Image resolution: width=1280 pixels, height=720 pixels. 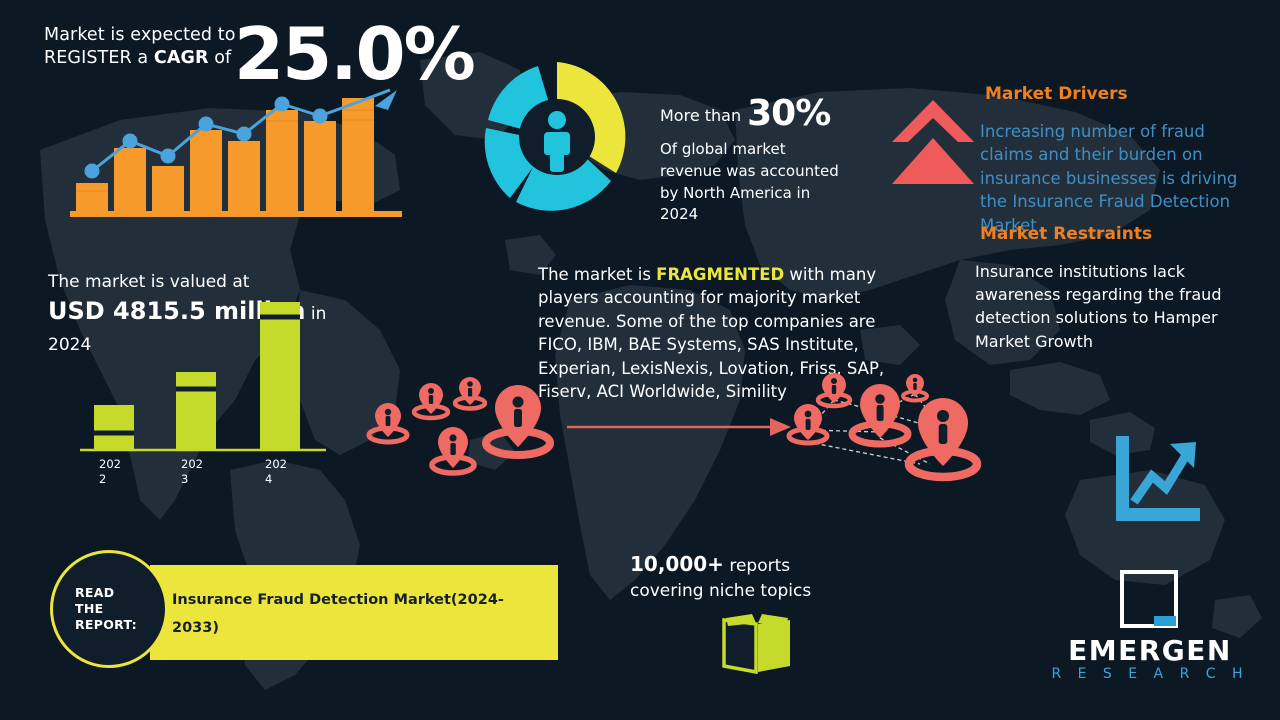 I want to click on svg-text: 3, so click(x=184, y=478).